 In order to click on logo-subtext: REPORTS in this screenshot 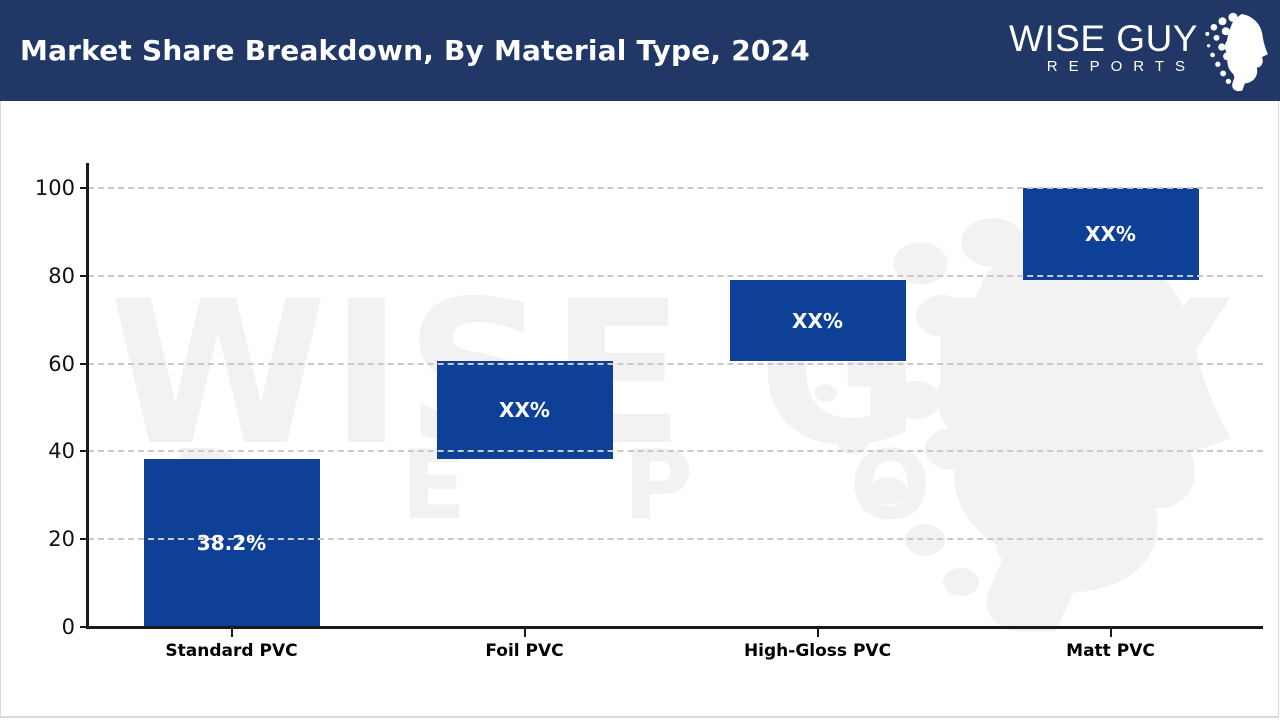, I will do `click(1121, 66)`.